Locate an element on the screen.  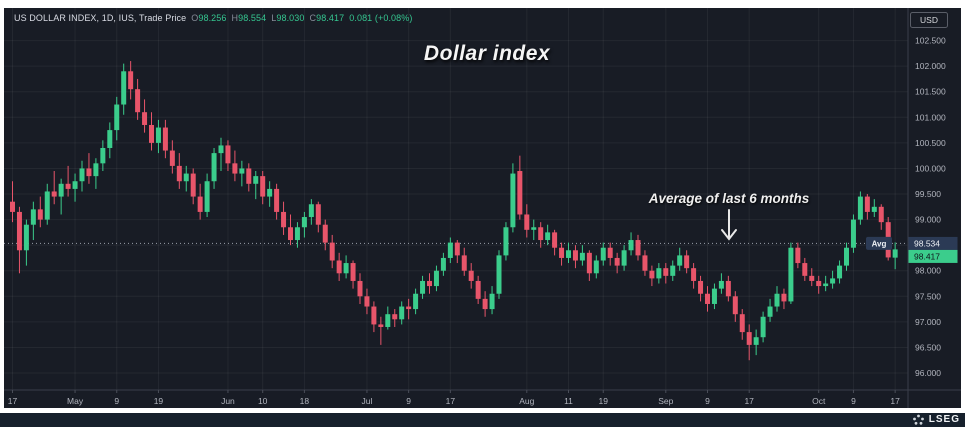
price-tick-label: 100.000 is located at coordinates (930, 168).